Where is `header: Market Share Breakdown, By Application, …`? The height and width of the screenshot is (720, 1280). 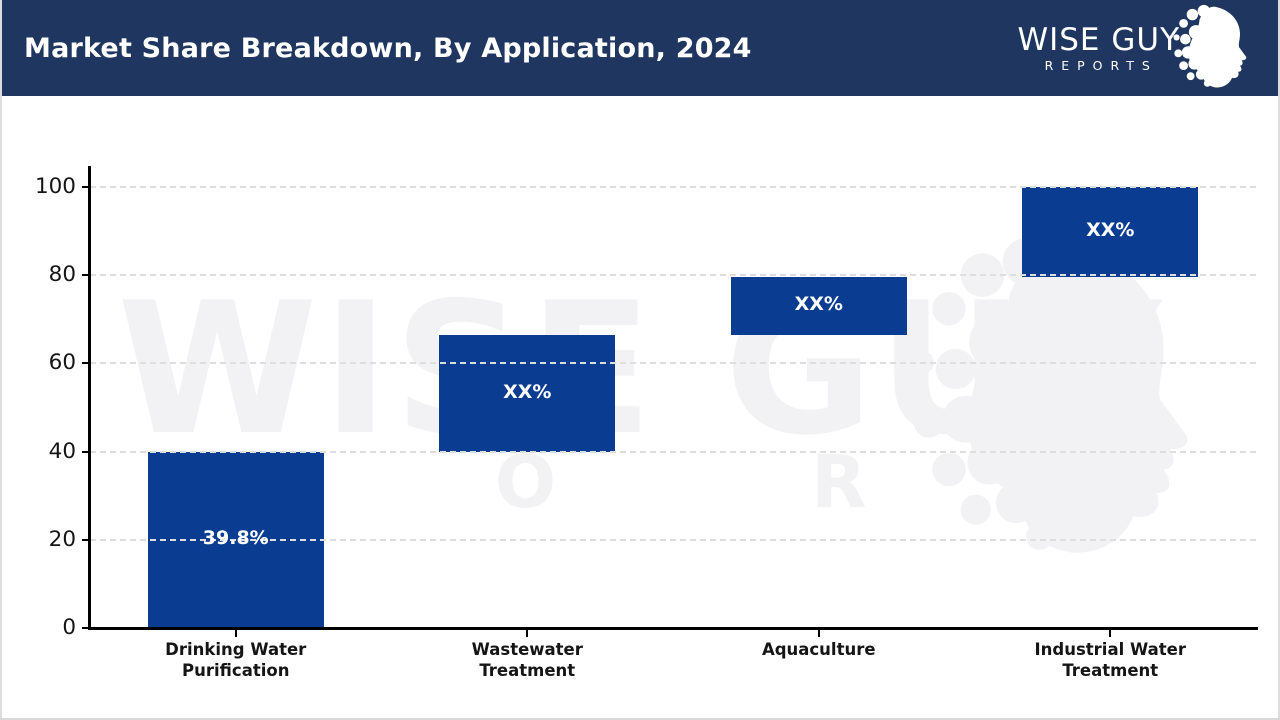
header: Market Share Breakdown, By Application, … is located at coordinates (640, 48).